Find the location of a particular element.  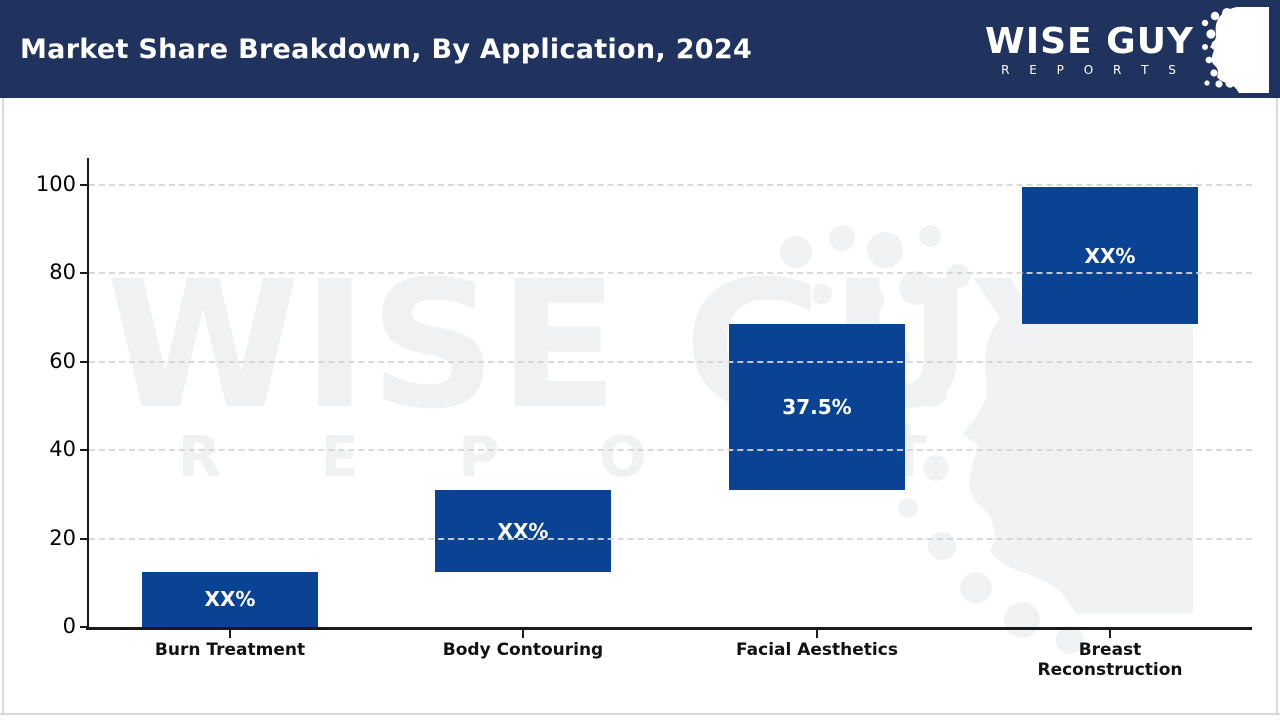

watermark-reports-text: R E P O R T S is located at coordinates (642, 457).